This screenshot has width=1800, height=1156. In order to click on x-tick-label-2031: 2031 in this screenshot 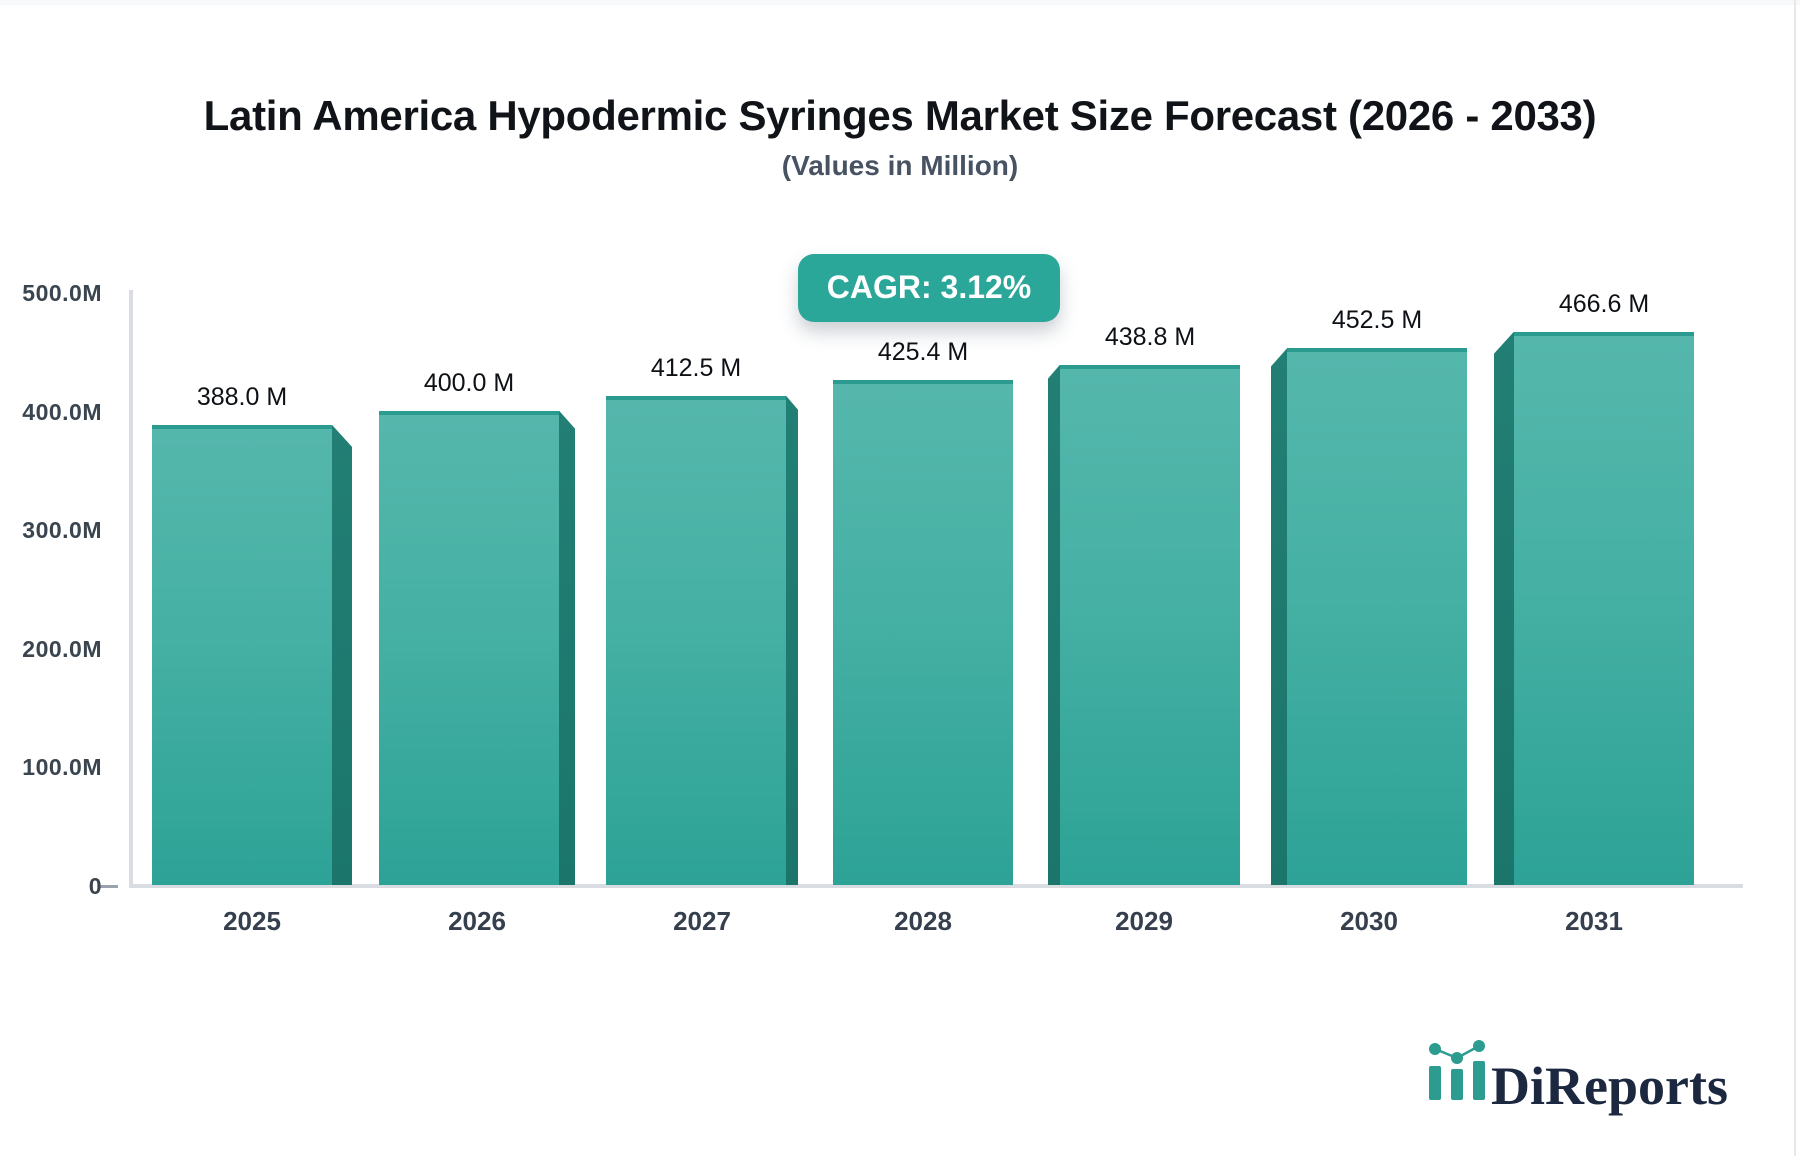, I will do `click(1594, 921)`.